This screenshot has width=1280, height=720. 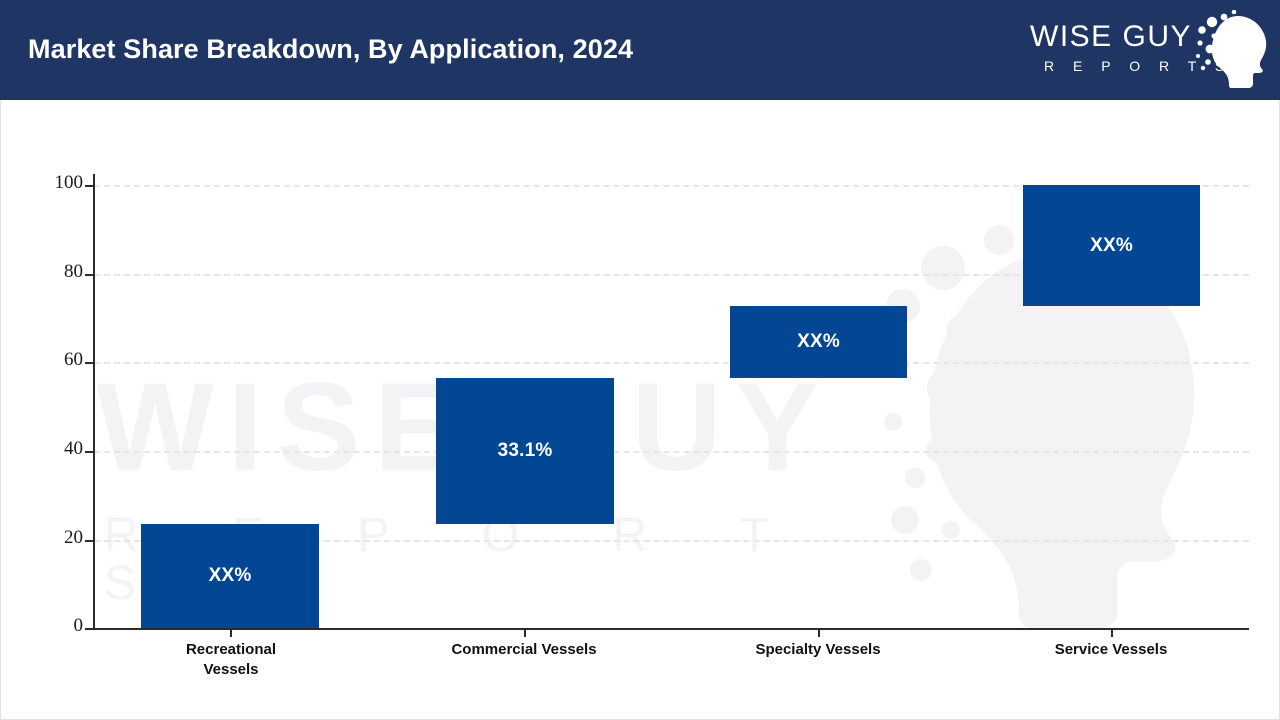 I want to click on y-tick-label-80: 80, so click(x=73, y=271).